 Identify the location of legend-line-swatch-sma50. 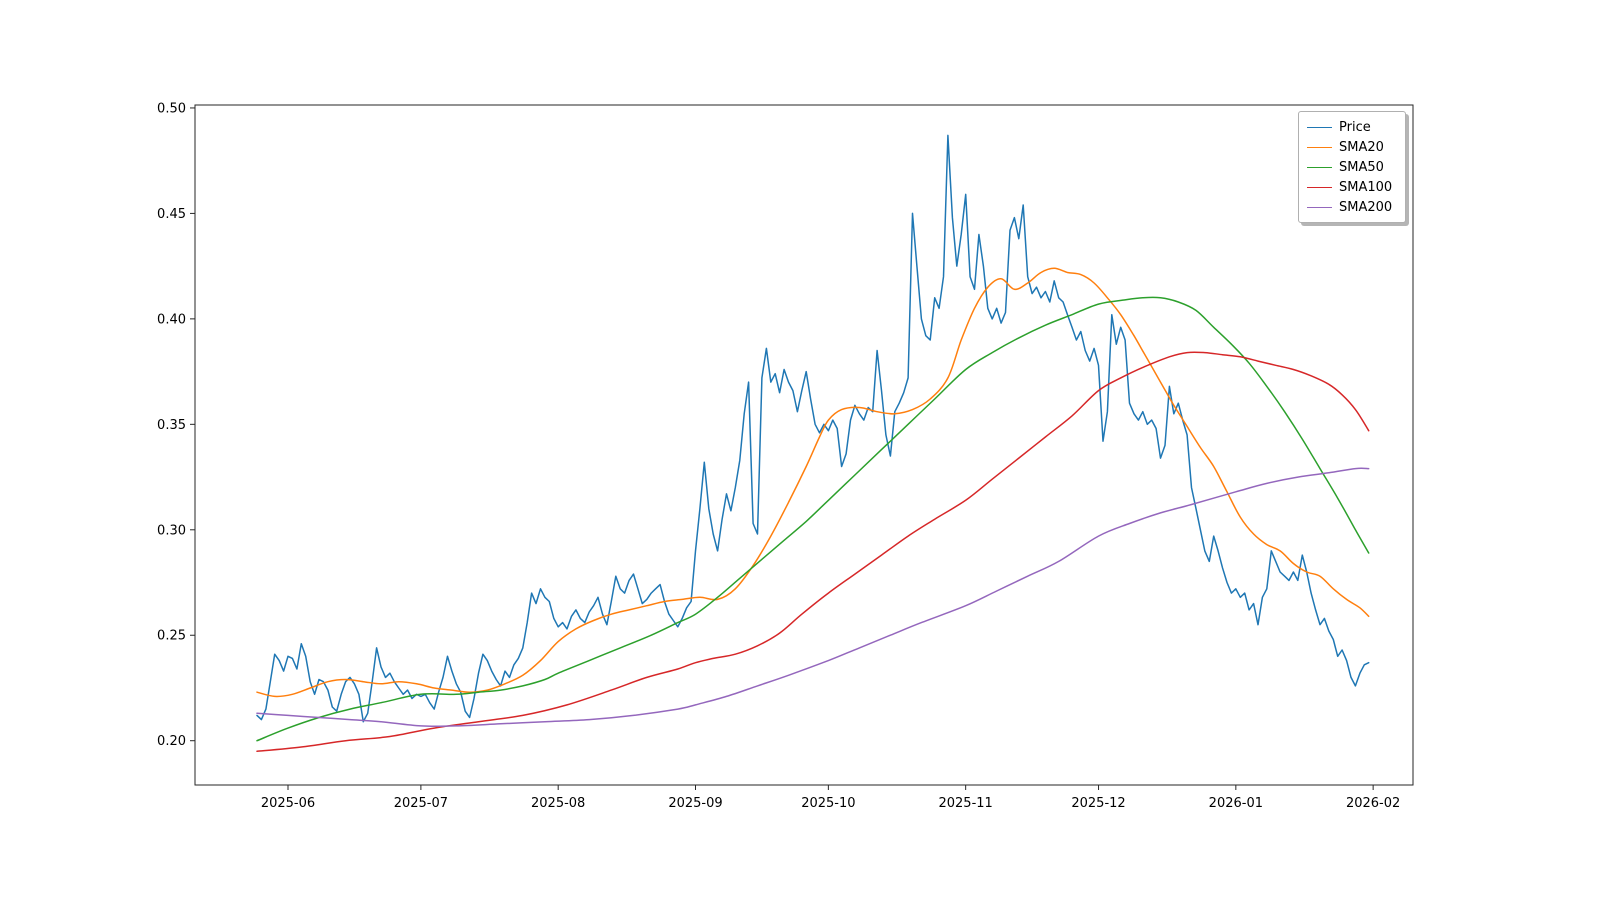
(1319, 167).